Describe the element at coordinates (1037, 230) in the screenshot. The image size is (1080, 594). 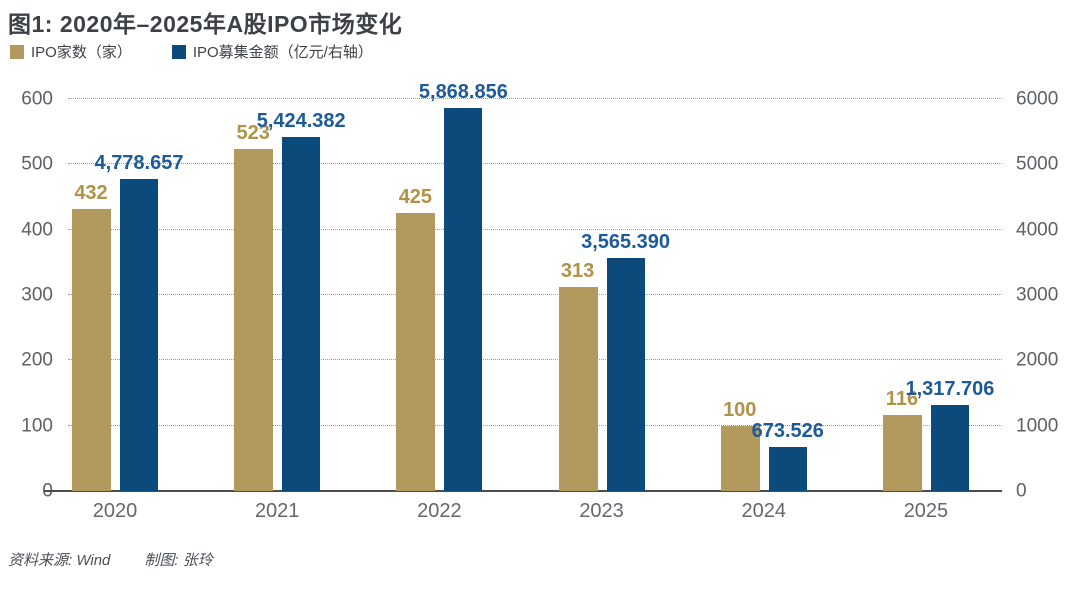
I see `right-axis-tick-4000: 4000` at that location.